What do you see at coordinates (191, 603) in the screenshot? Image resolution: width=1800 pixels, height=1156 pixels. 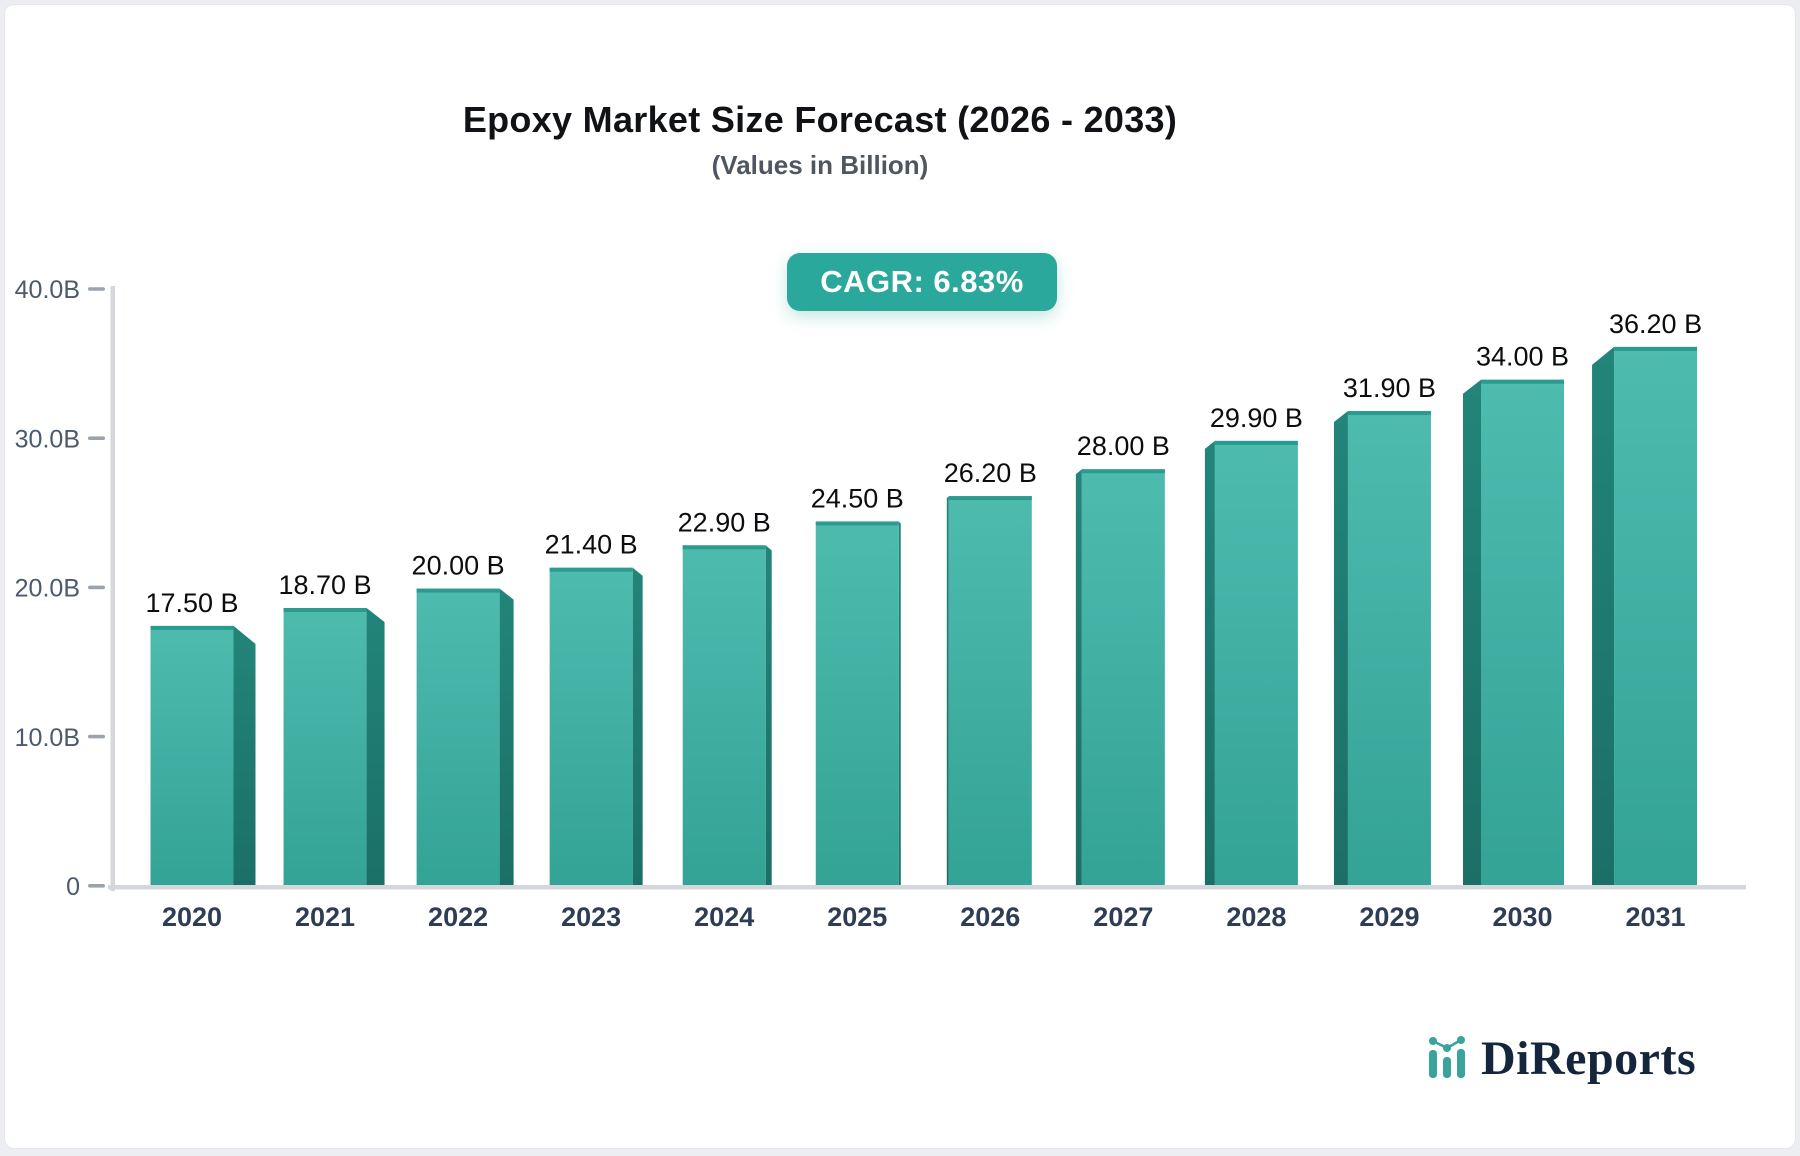 I see `bar-value-label: 17.50 B` at bounding box center [191, 603].